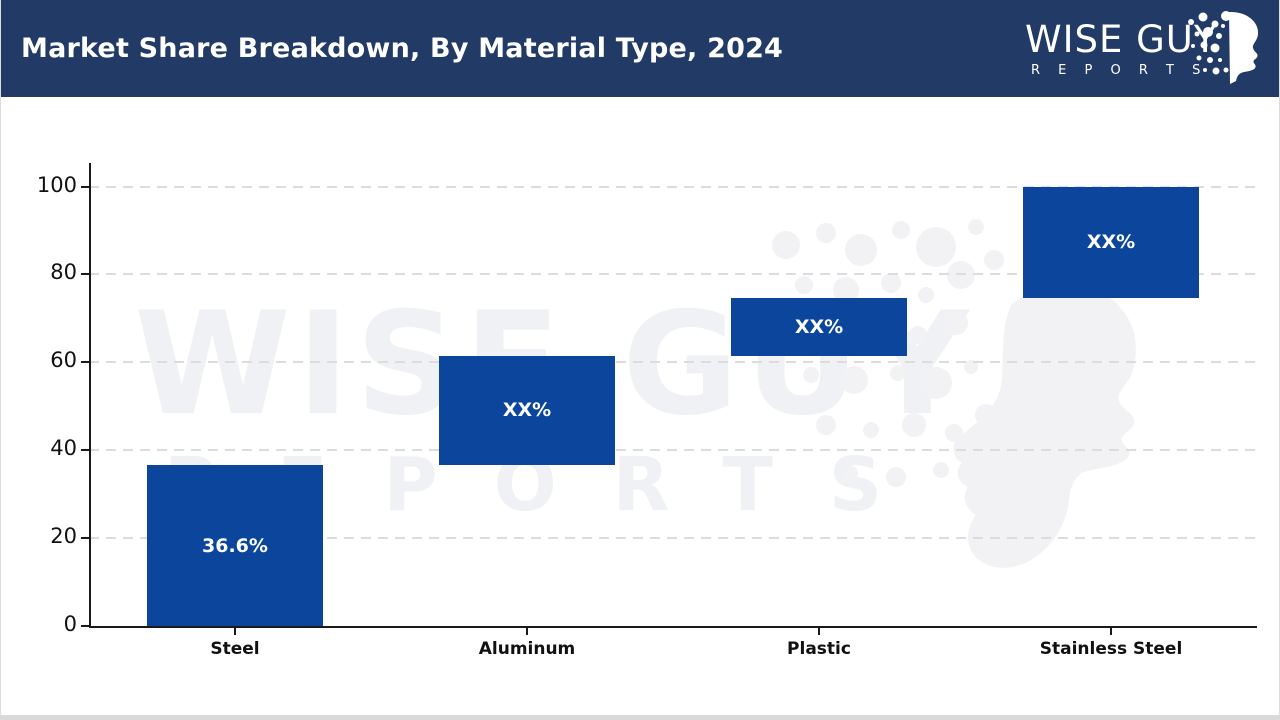 The image size is (1280, 720). I want to click on x-tick-mark-stainless-steel, so click(1111, 631).